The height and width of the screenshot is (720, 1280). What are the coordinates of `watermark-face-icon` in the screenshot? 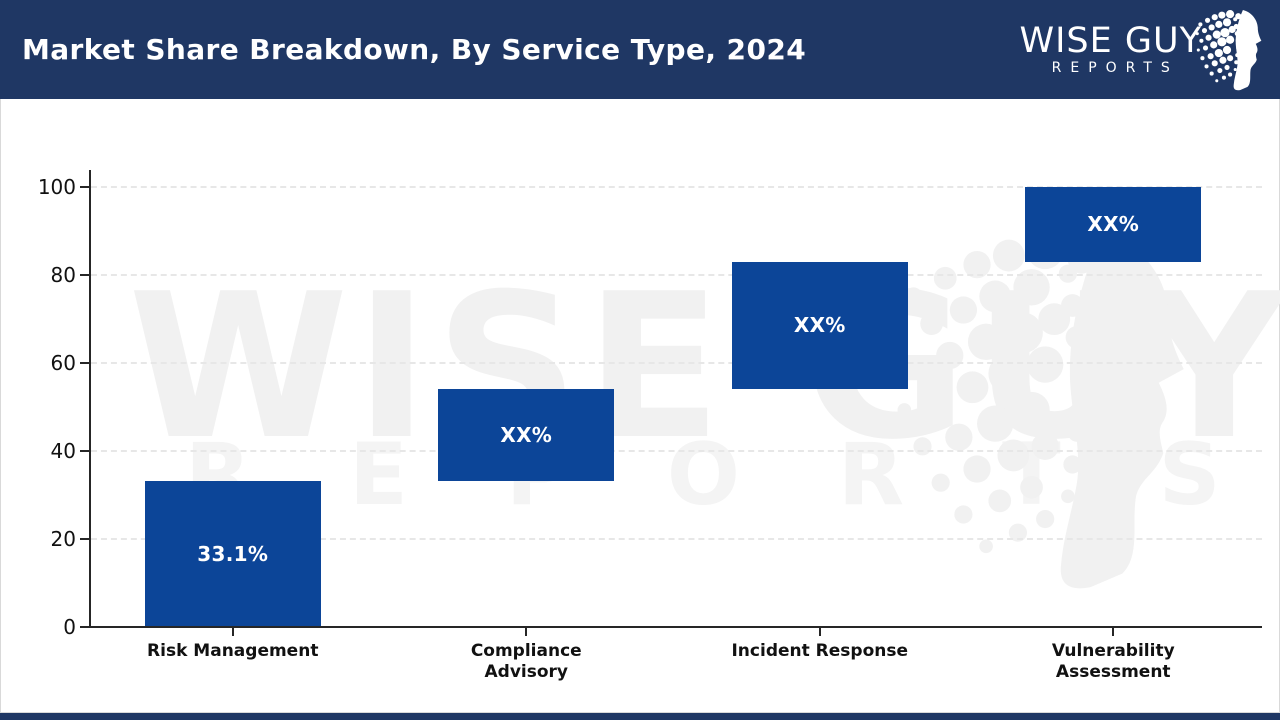 It's located at (1038, 410).